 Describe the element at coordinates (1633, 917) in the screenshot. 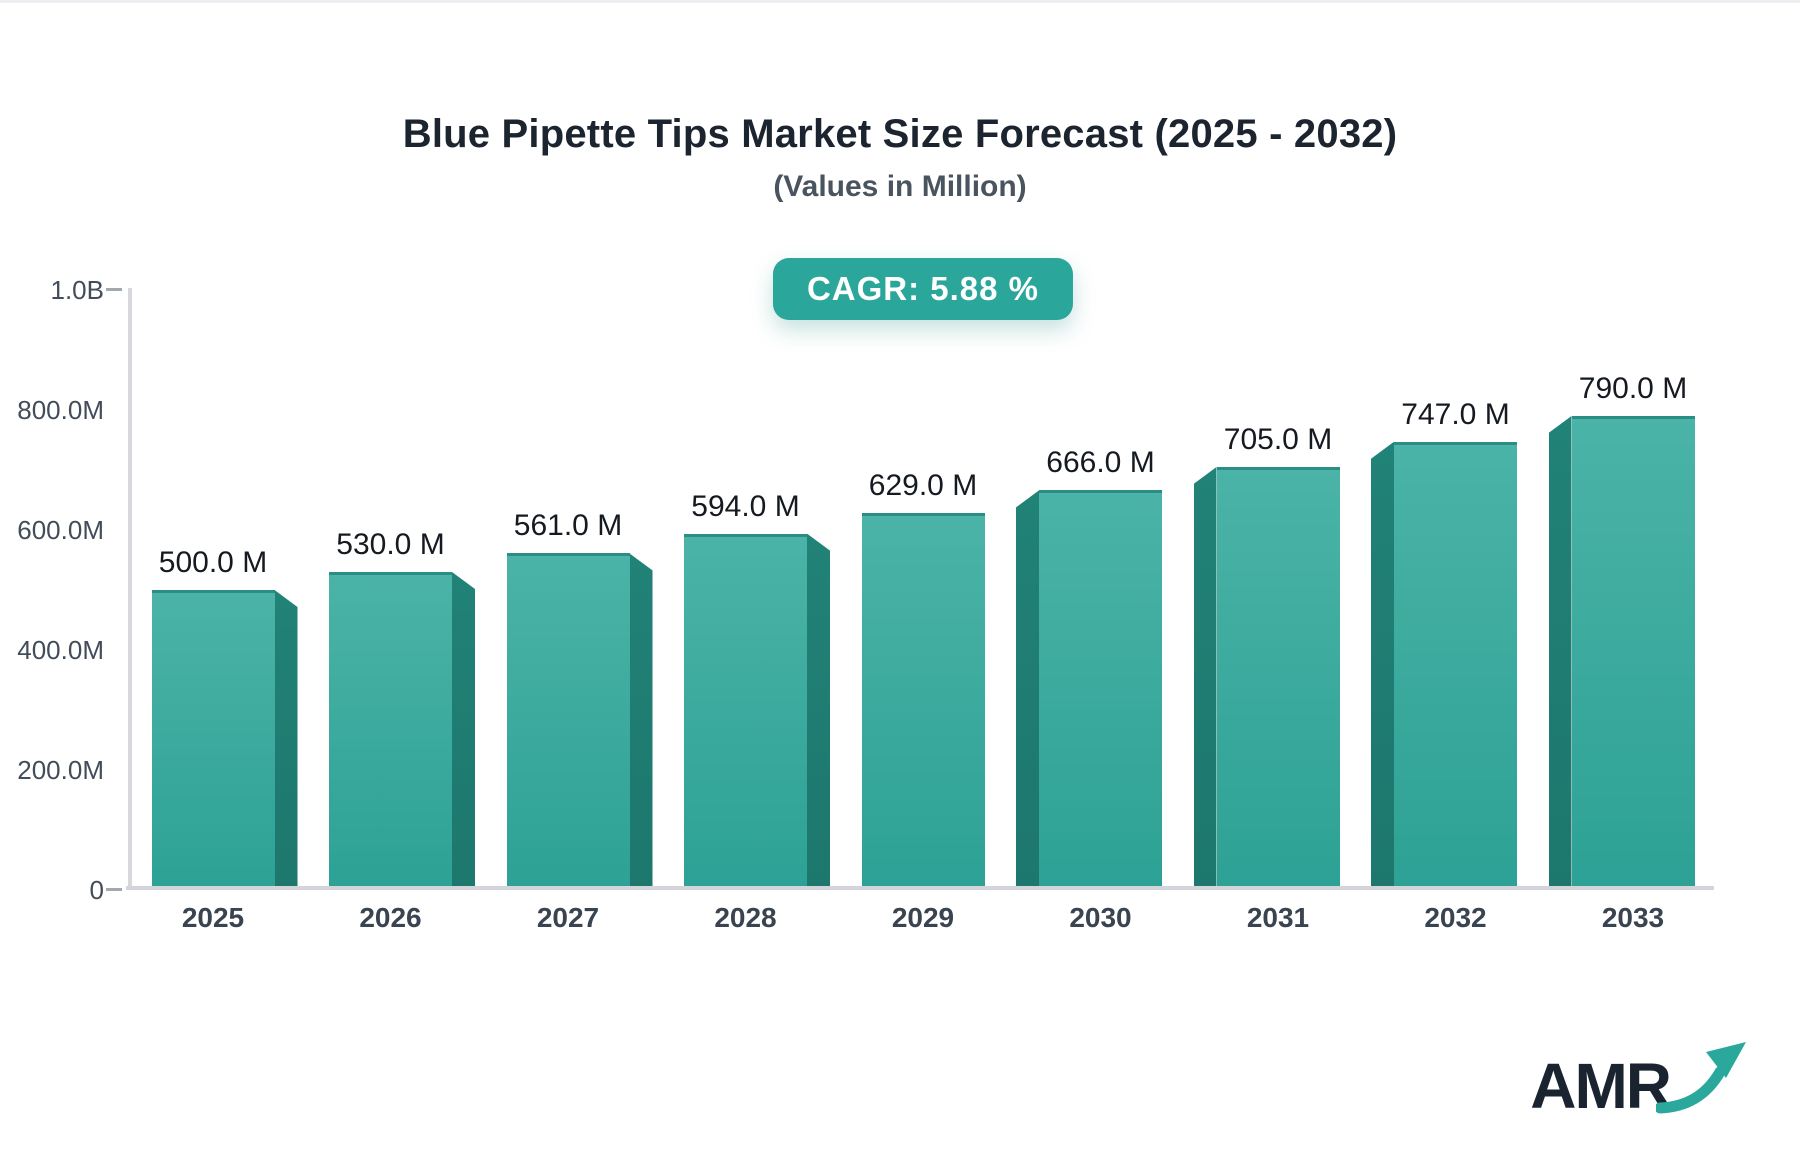

I see `x-tick-label: 2033` at that location.